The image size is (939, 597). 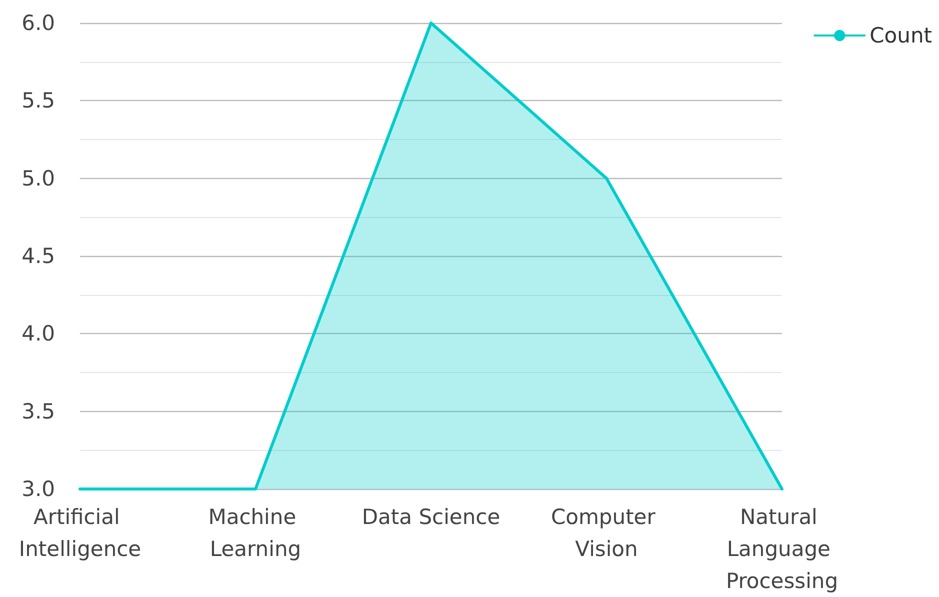 What do you see at coordinates (38, 178) in the screenshot?
I see `y-tick-label: 5.0` at bounding box center [38, 178].